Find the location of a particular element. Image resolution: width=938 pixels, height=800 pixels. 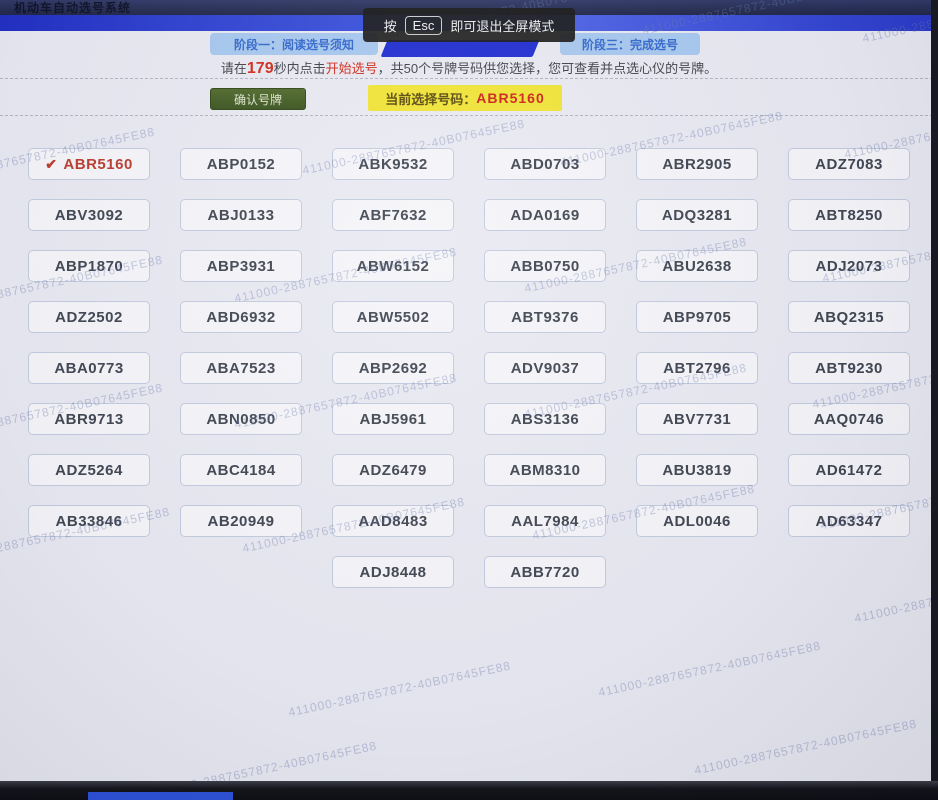

plate-button: AD61472 is located at coordinates (849, 470).